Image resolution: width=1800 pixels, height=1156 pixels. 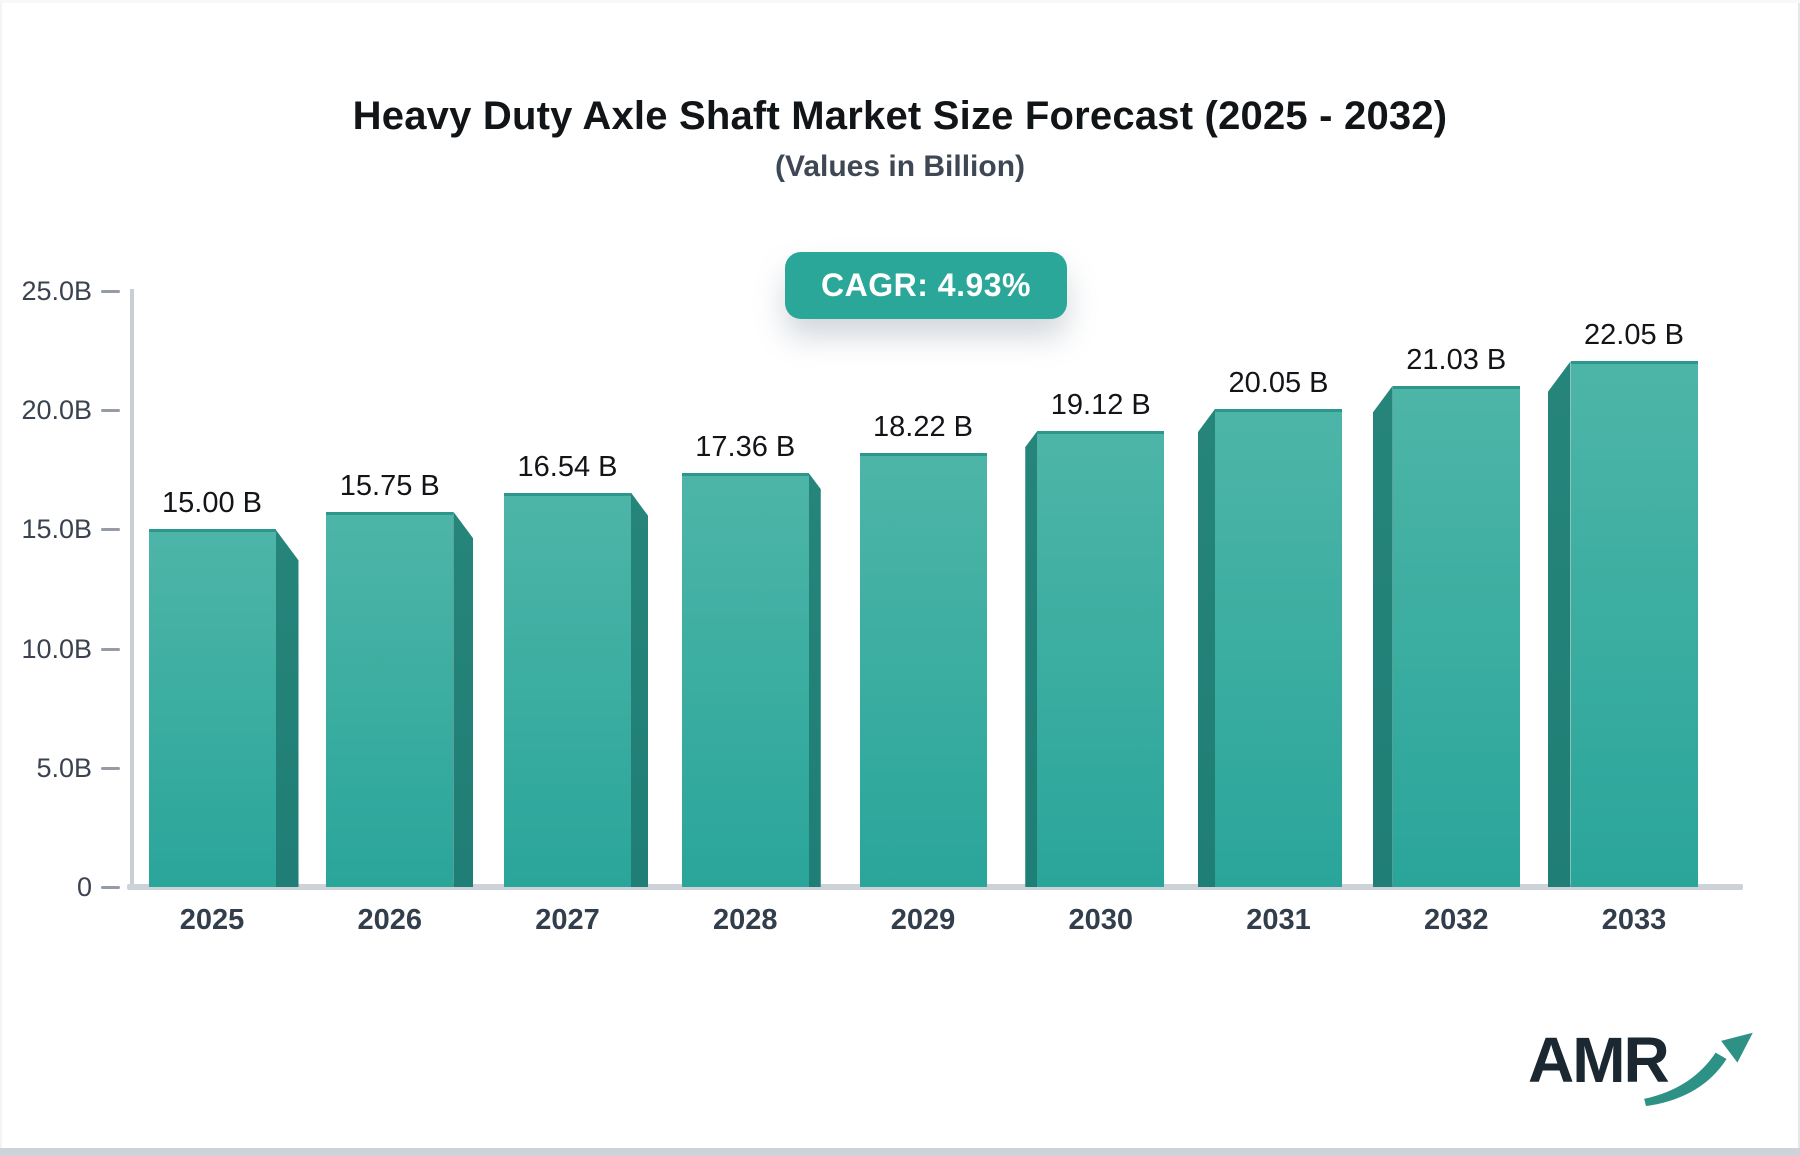 What do you see at coordinates (1698, 1069) in the screenshot?
I see `trend-arrow-icon` at bounding box center [1698, 1069].